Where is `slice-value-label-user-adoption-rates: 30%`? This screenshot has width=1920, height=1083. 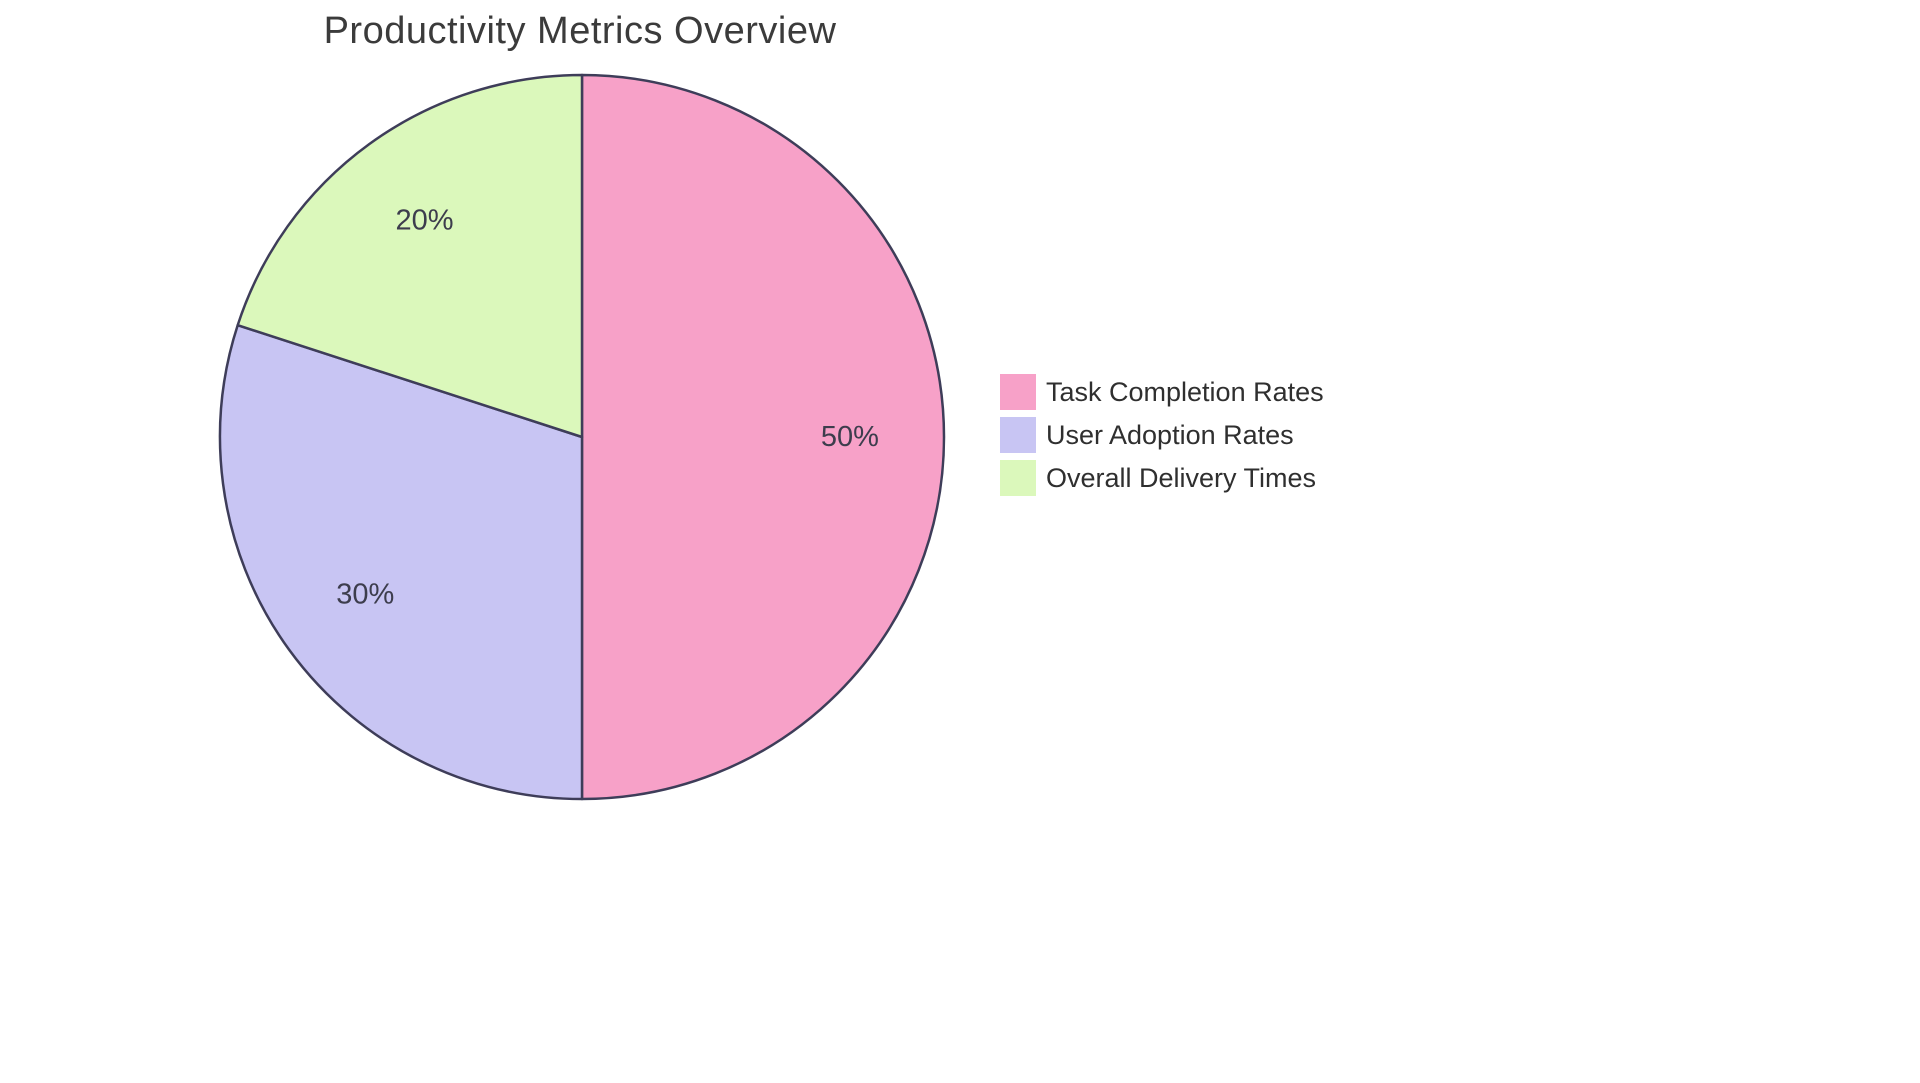
slice-value-label-user-adoption-rates: 30% is located at coordinates (365, 595).